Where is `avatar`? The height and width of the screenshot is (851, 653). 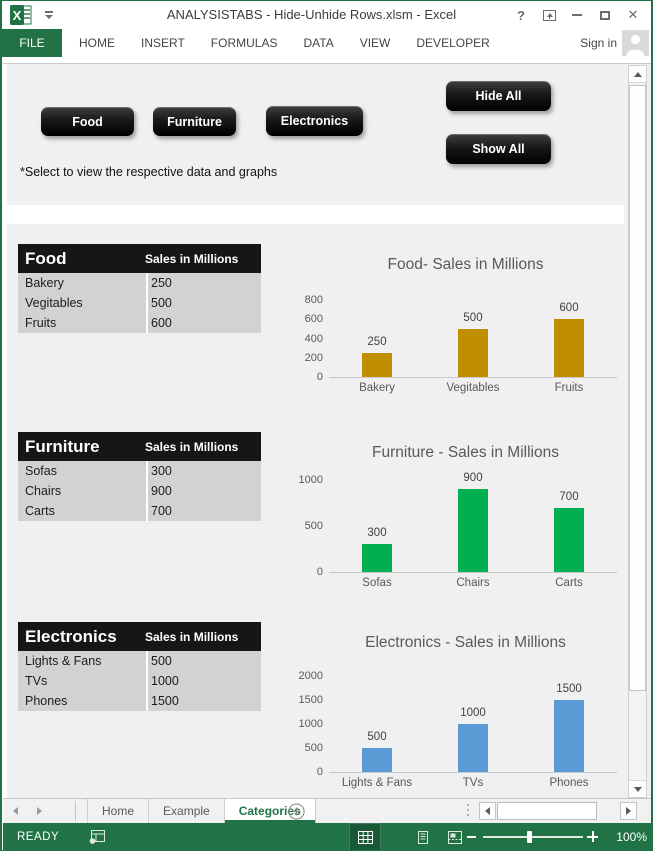 avatar is located at coordinates (635, 43).